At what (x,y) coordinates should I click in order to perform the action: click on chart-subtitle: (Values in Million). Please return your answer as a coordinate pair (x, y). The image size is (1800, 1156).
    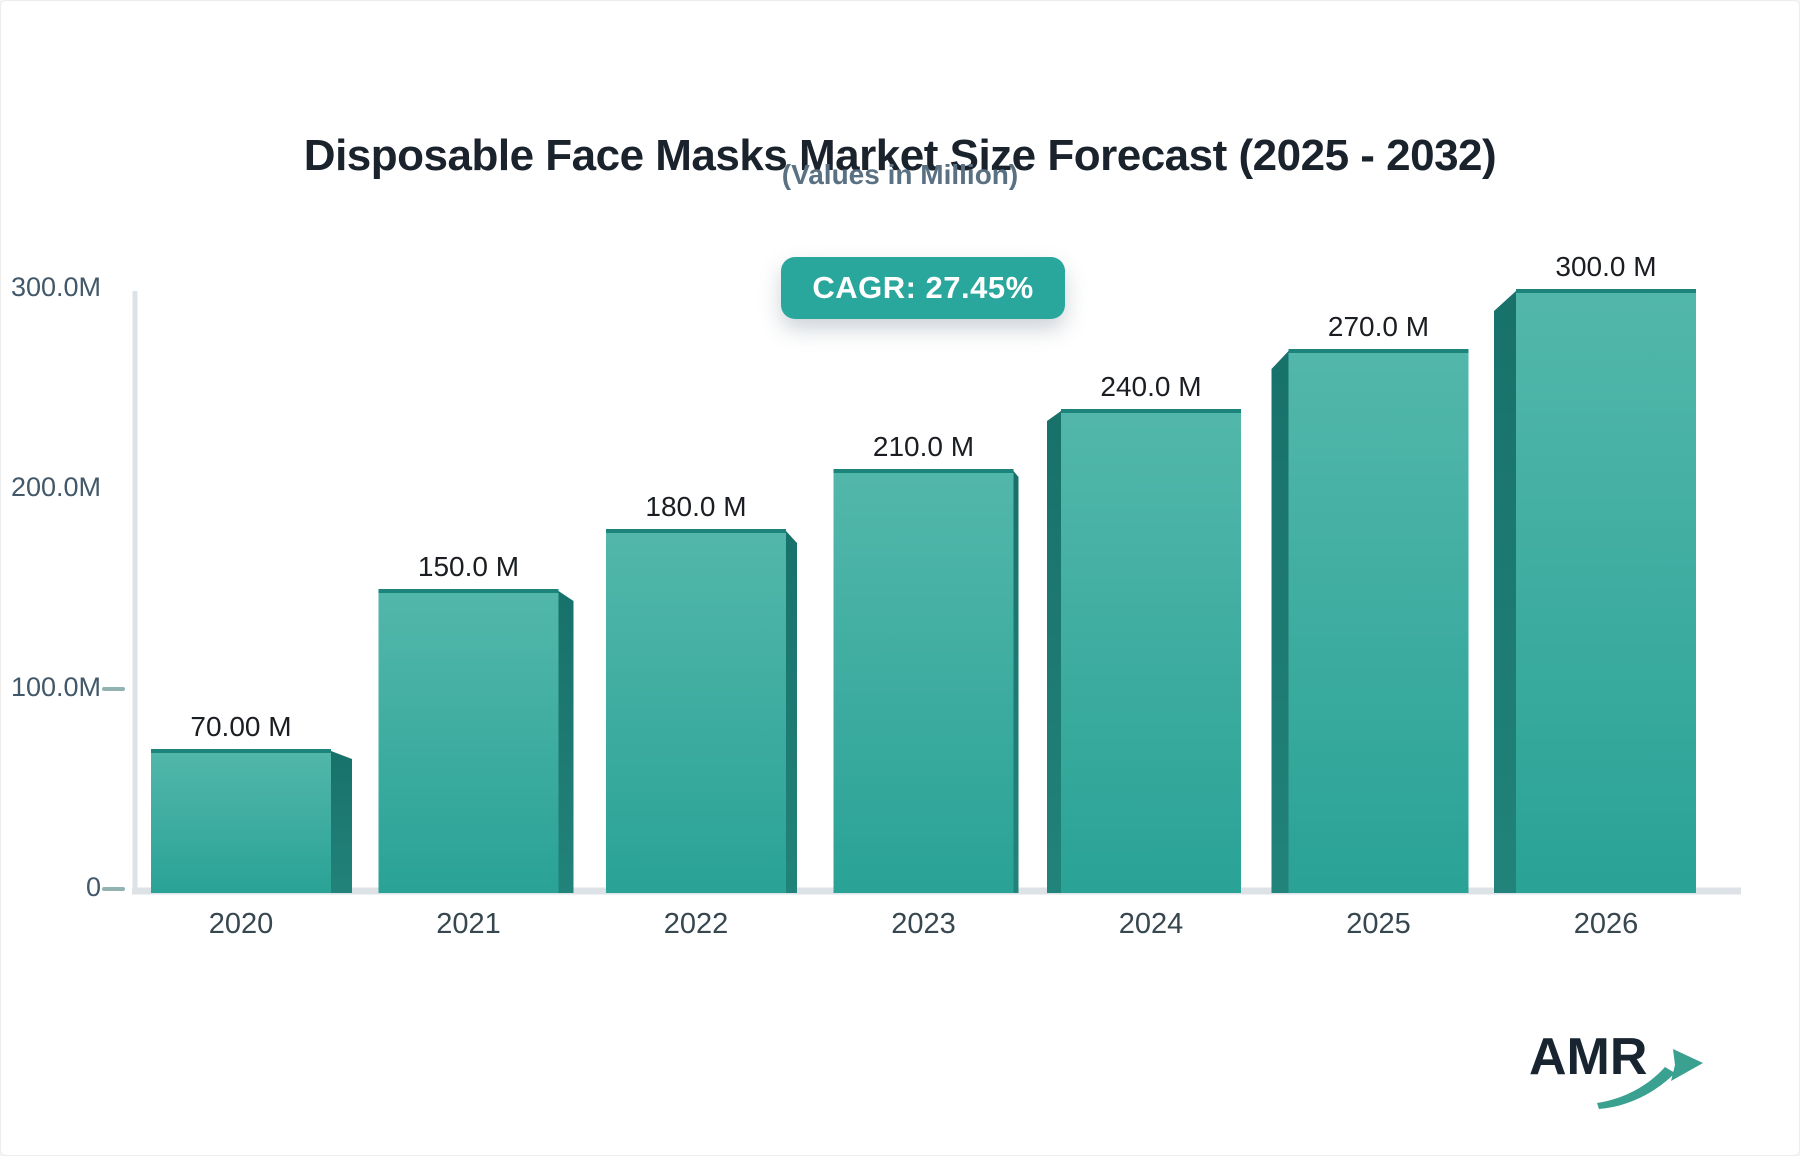
    Looking at the image, I should click on (900, 174).